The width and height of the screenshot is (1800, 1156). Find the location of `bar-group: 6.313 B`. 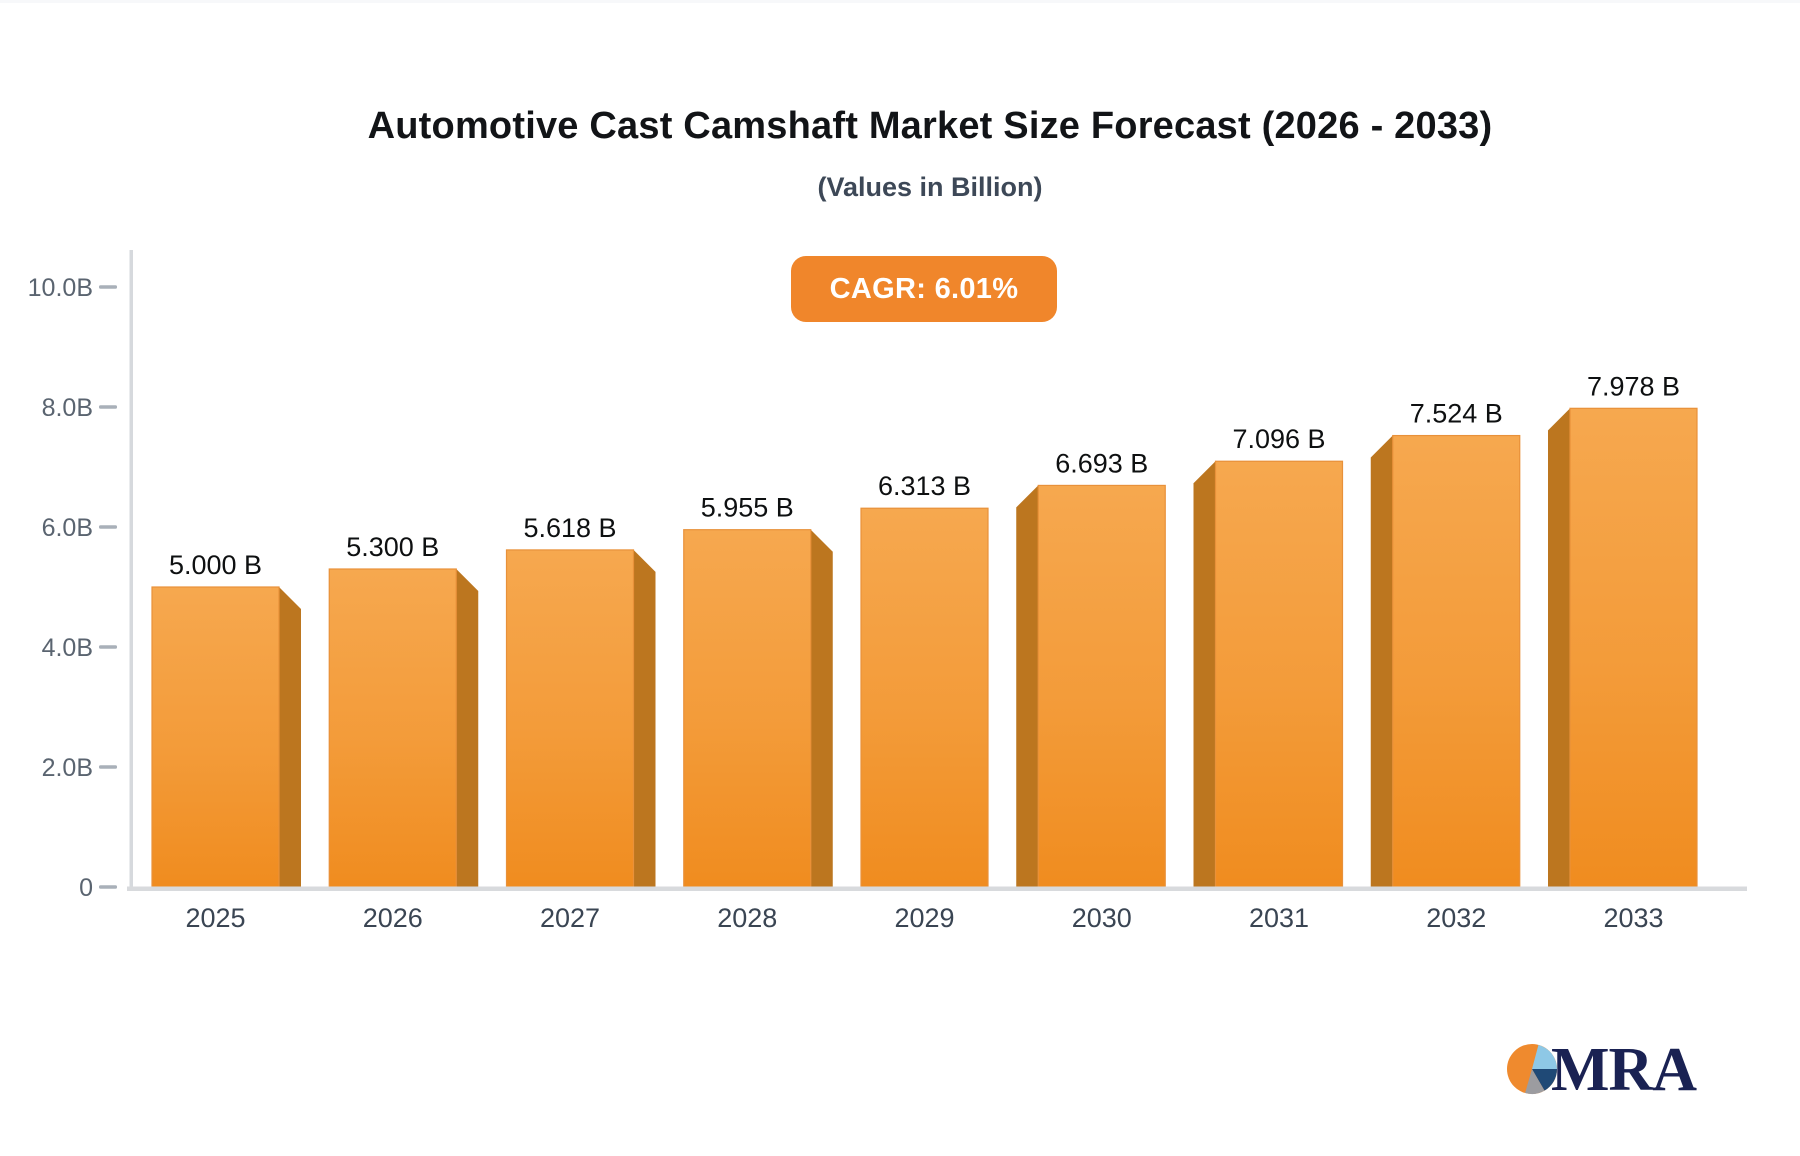

bar-group: 6.313 B is located at coordinates (924, 679).